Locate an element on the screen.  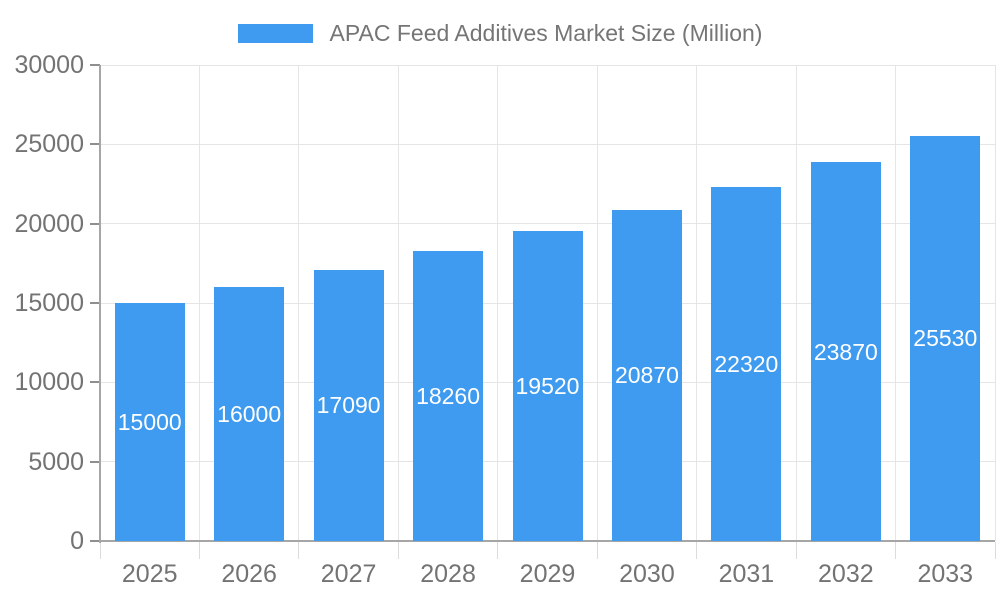
x-axis-label: 2031 is located at coordinates (746, 574).